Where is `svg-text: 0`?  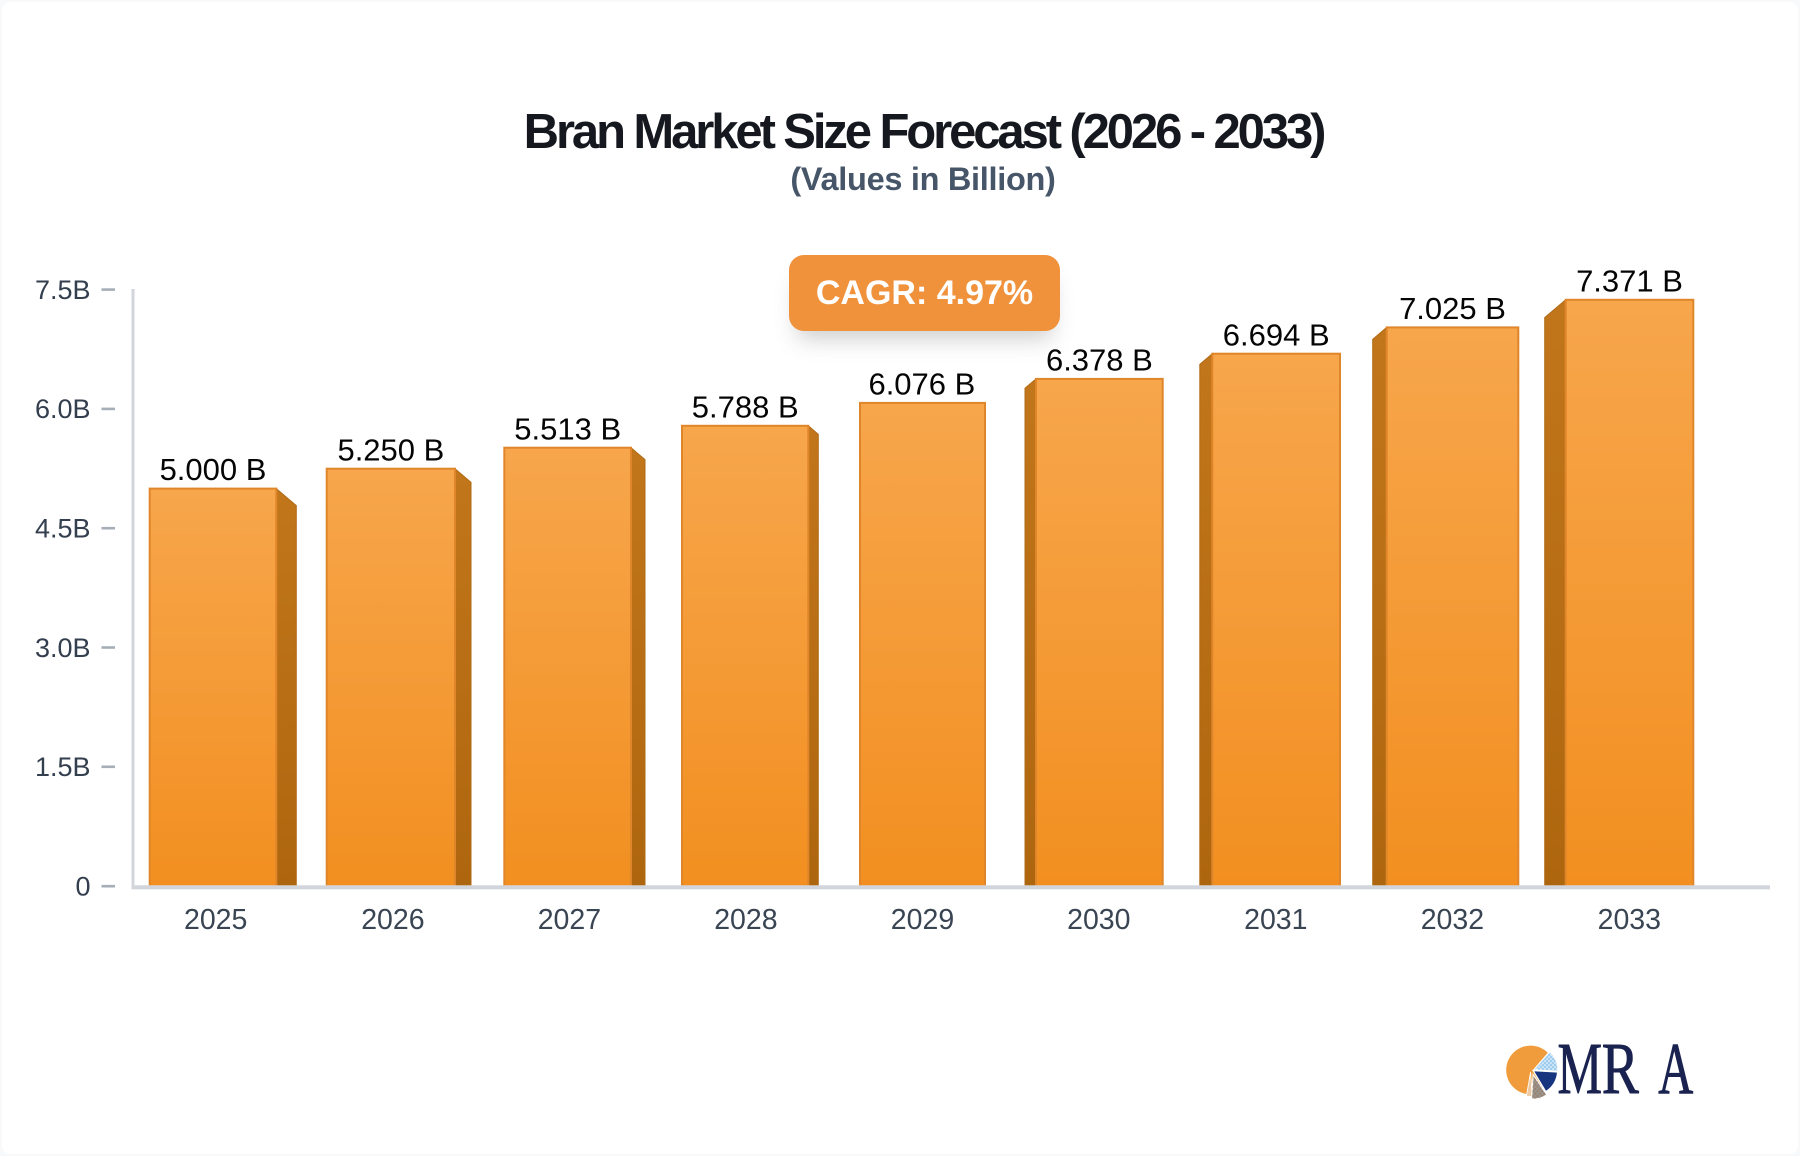
svg-text: 0 is located at coordinates (82, 887).